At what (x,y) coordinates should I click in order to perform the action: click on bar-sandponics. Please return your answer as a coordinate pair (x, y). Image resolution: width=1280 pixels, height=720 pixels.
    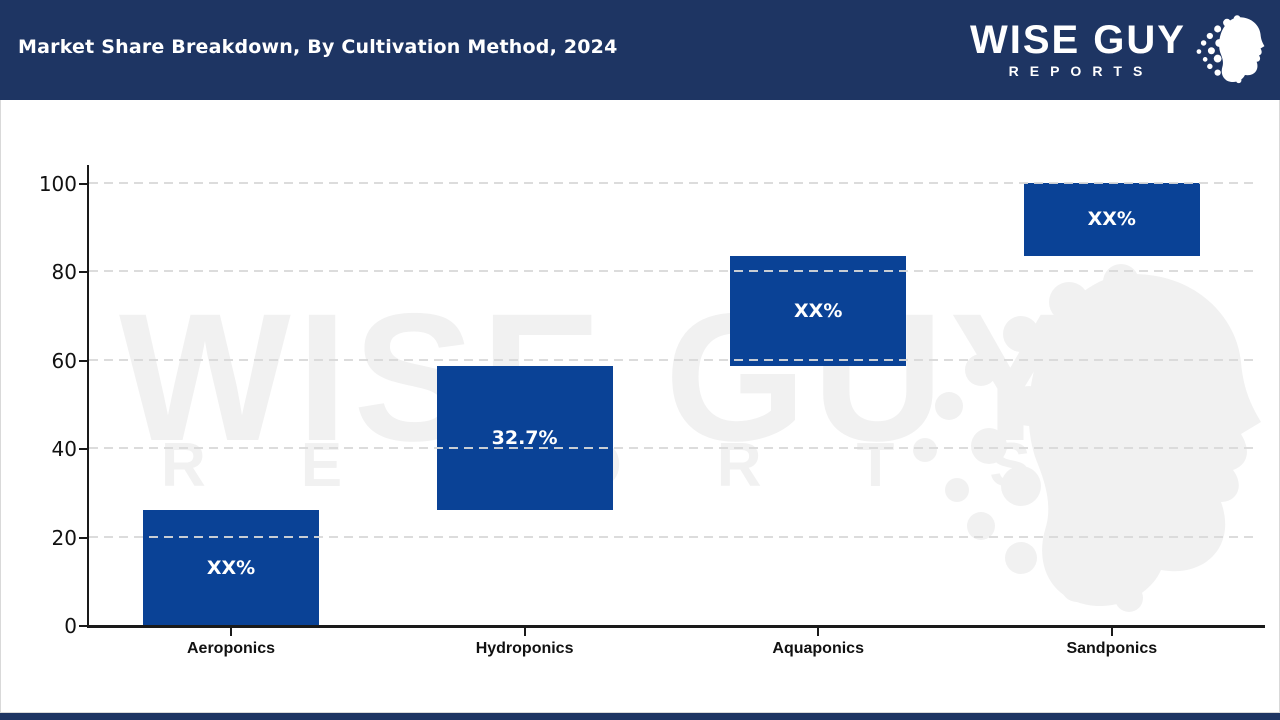
    Looking at the image, I should click on (1111, 219).